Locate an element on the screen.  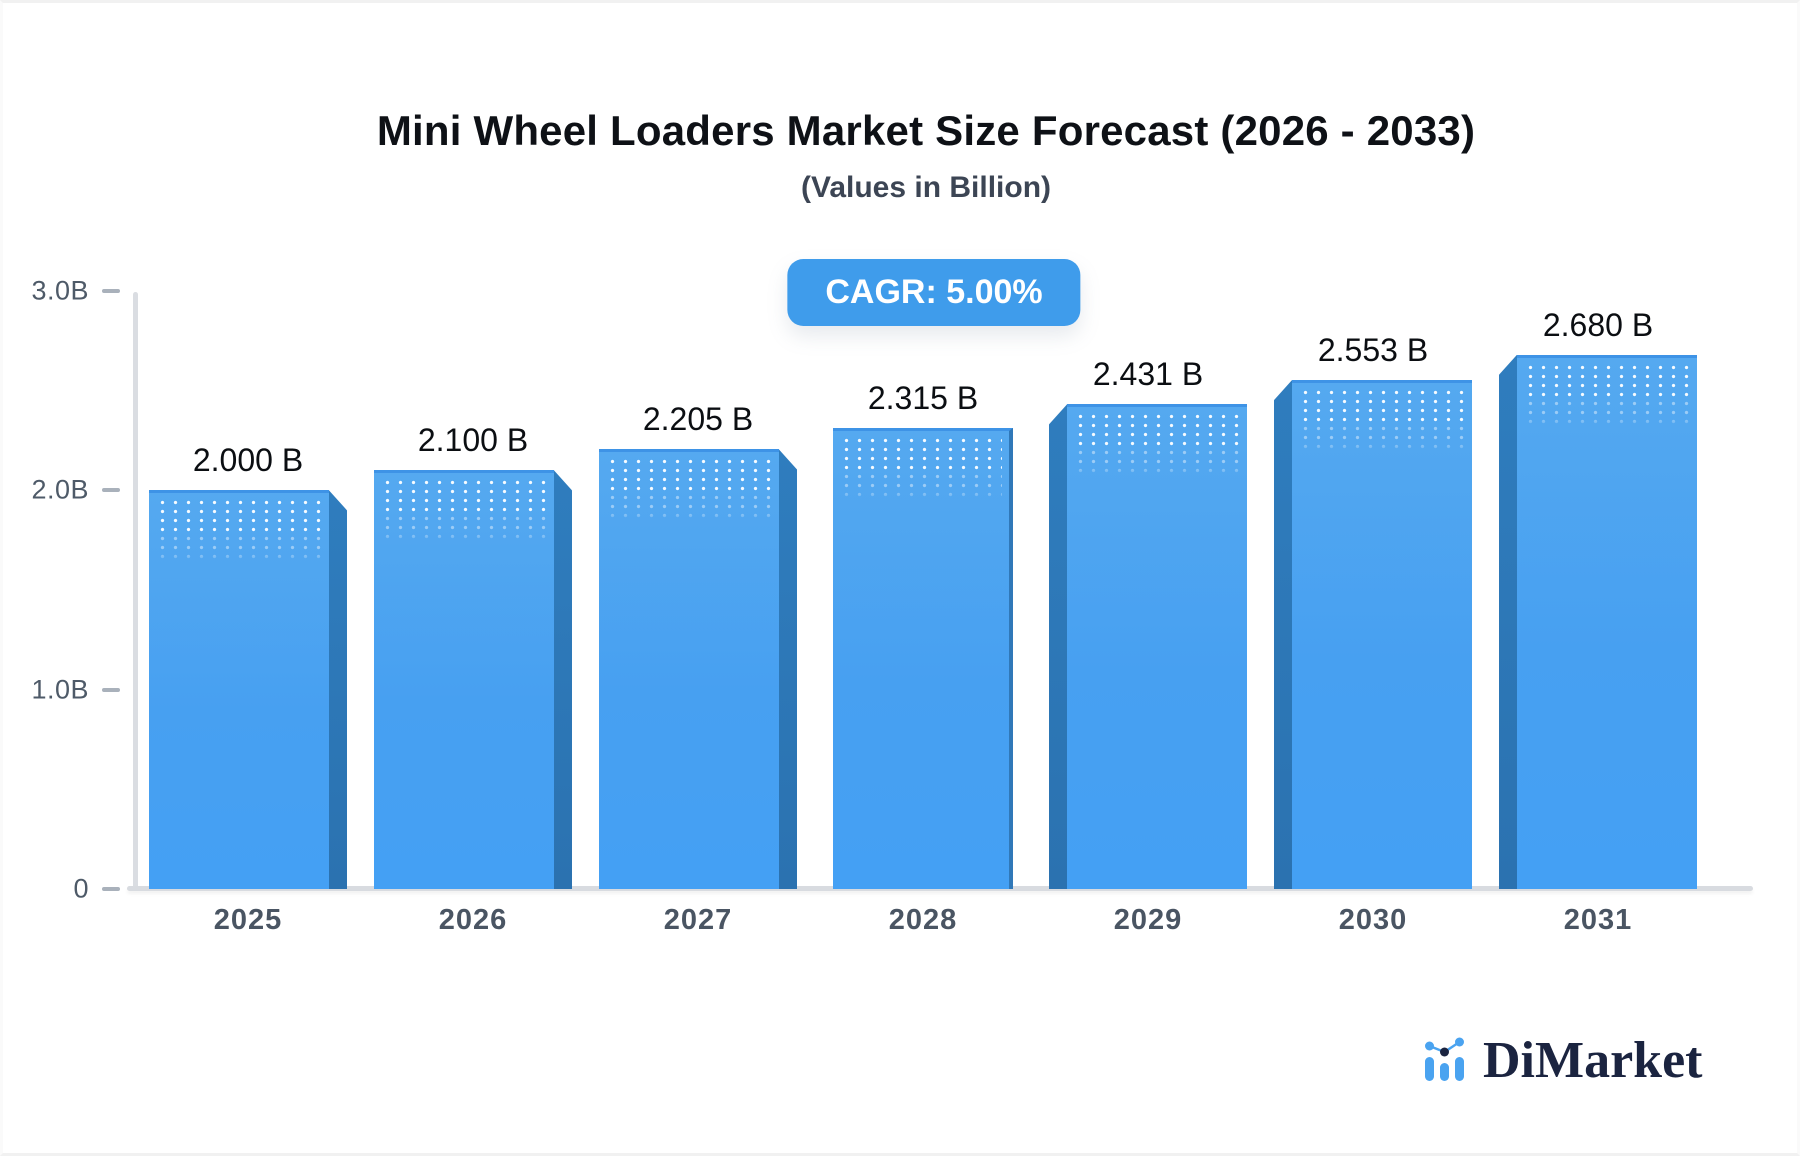
bar-value-label: 2.680 B is located at coordinates (1598, 324).